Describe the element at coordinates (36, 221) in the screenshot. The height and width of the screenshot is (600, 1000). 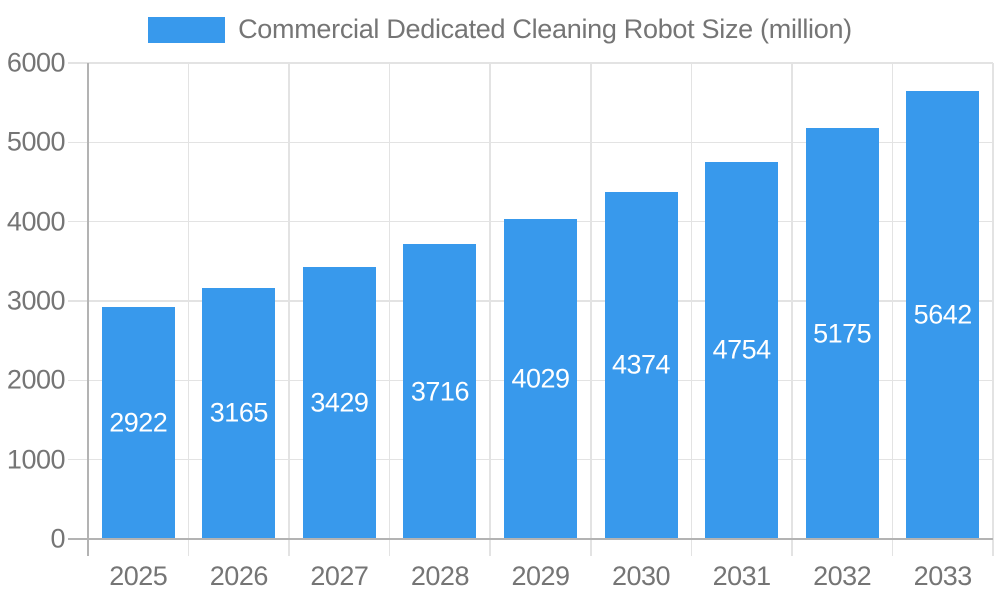
I see `y-axis-tick-label: 4000` at that location.